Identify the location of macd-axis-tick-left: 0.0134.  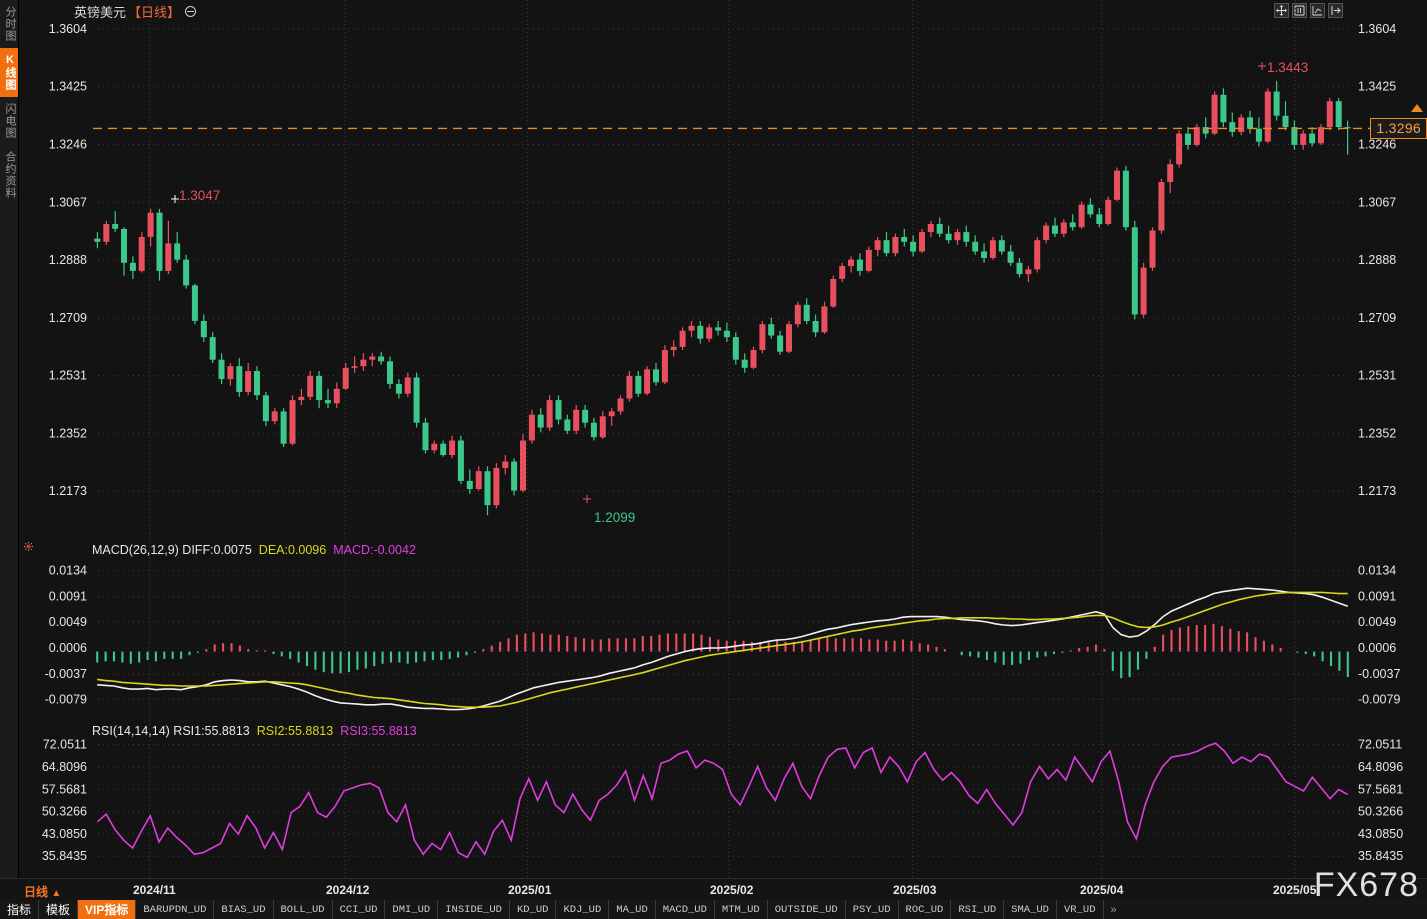
(68, 571).